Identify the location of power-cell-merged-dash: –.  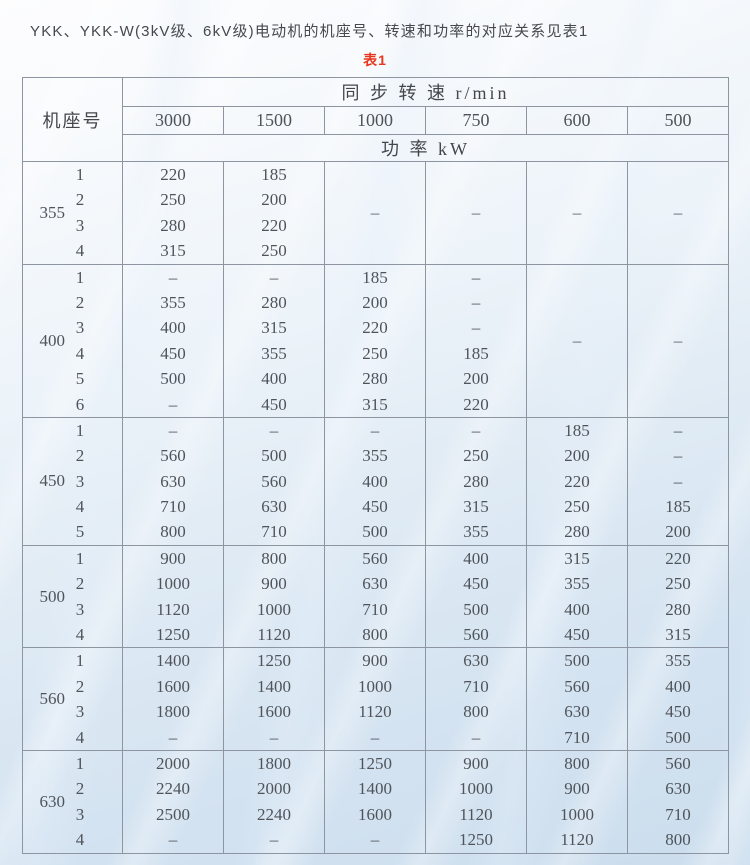
(375, 213).